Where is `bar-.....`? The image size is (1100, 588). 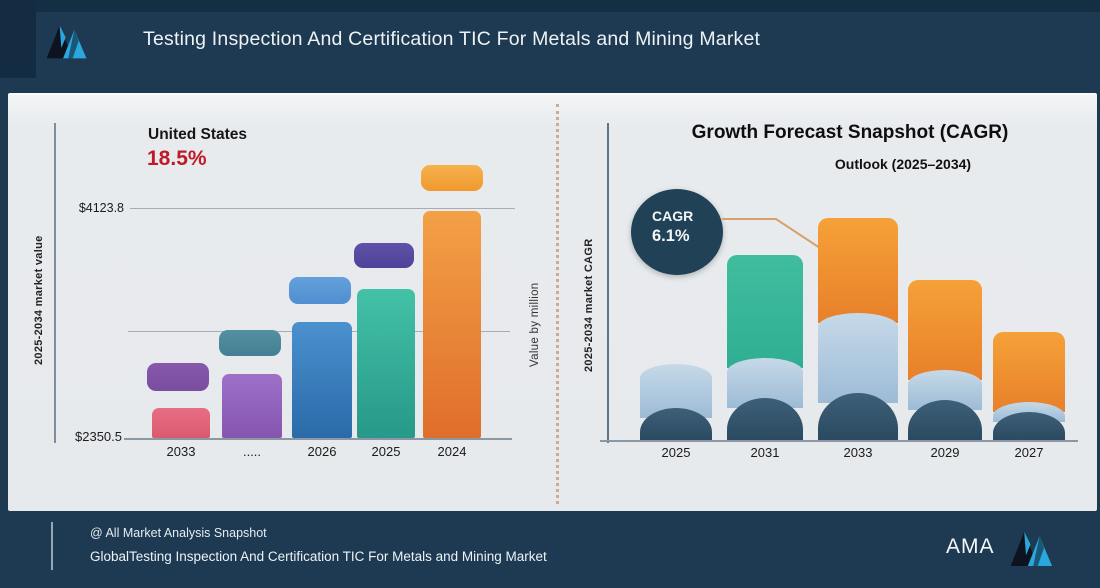 bar-..... is located at coordinates (252, 406).